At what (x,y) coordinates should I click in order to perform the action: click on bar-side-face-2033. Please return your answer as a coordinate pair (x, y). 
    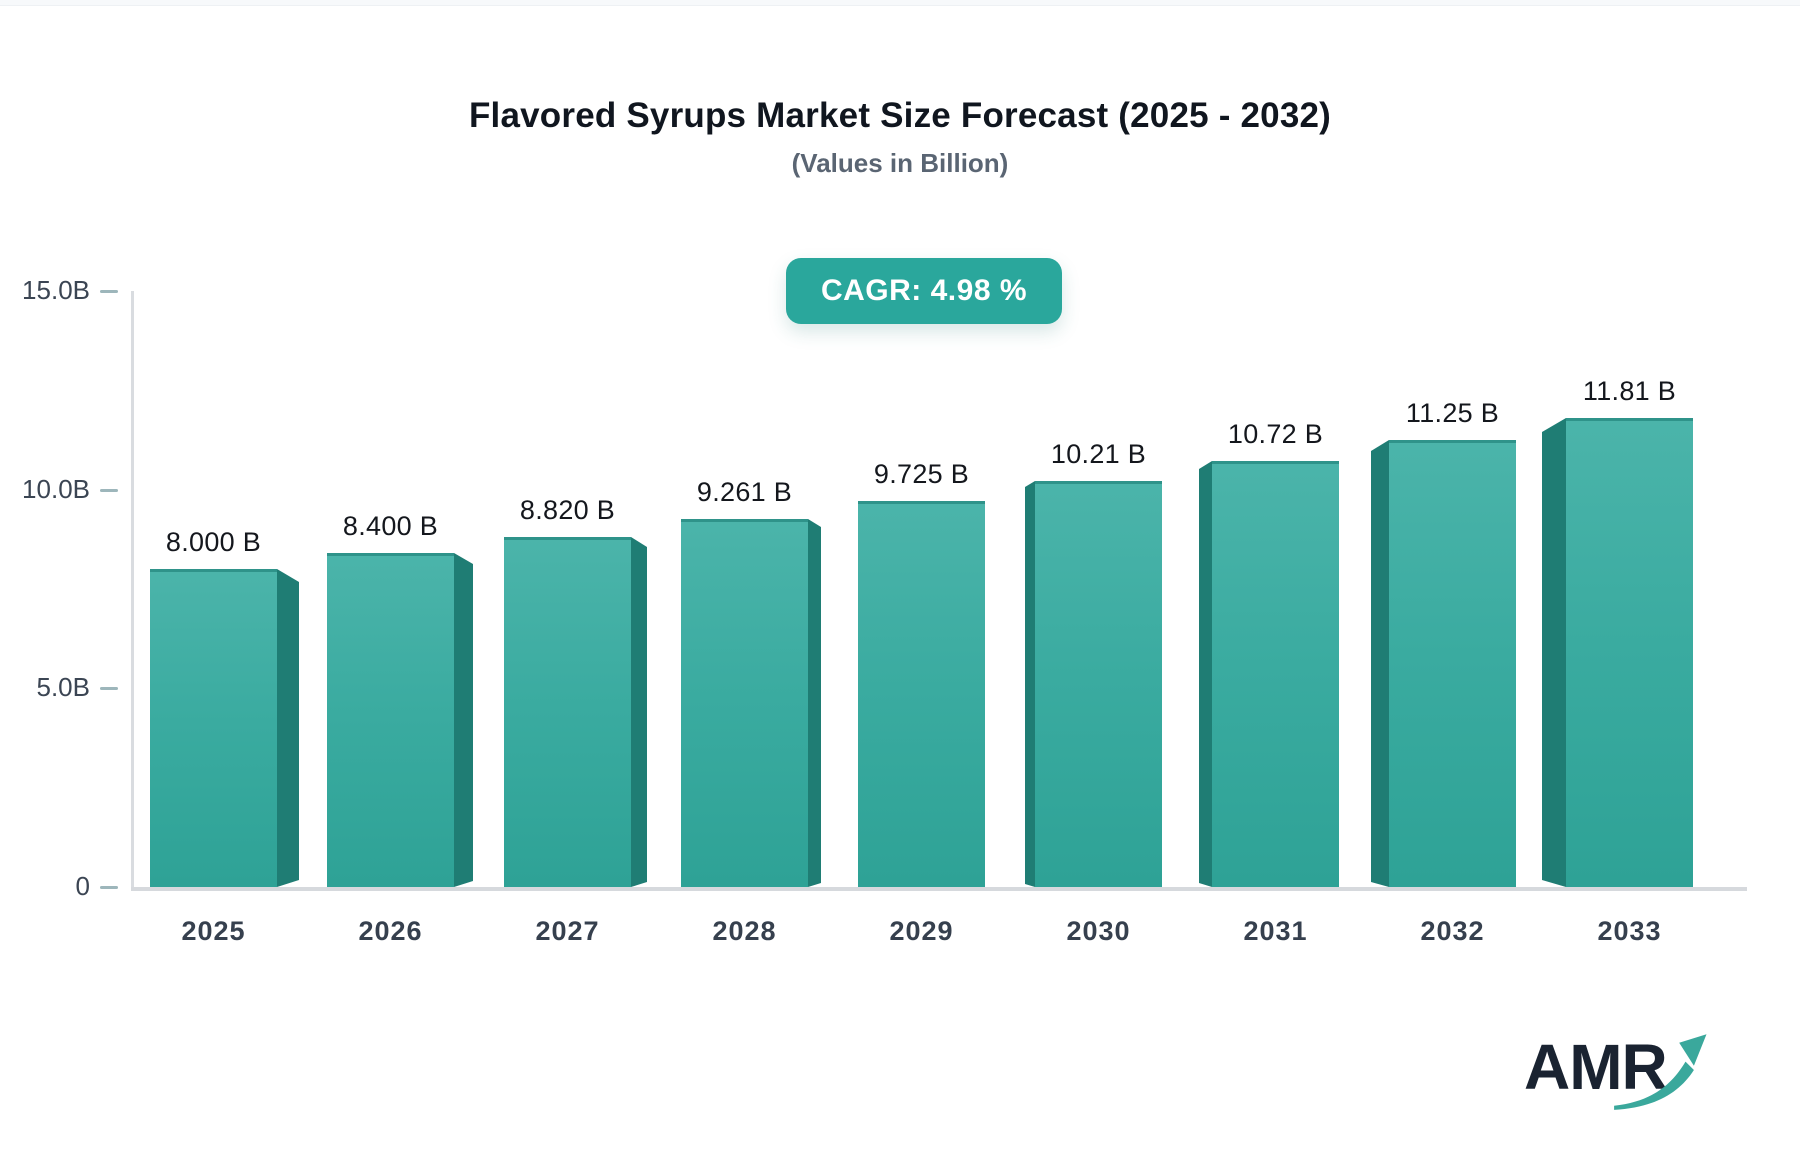
    Looking at the image, I should click on (1554, 652).